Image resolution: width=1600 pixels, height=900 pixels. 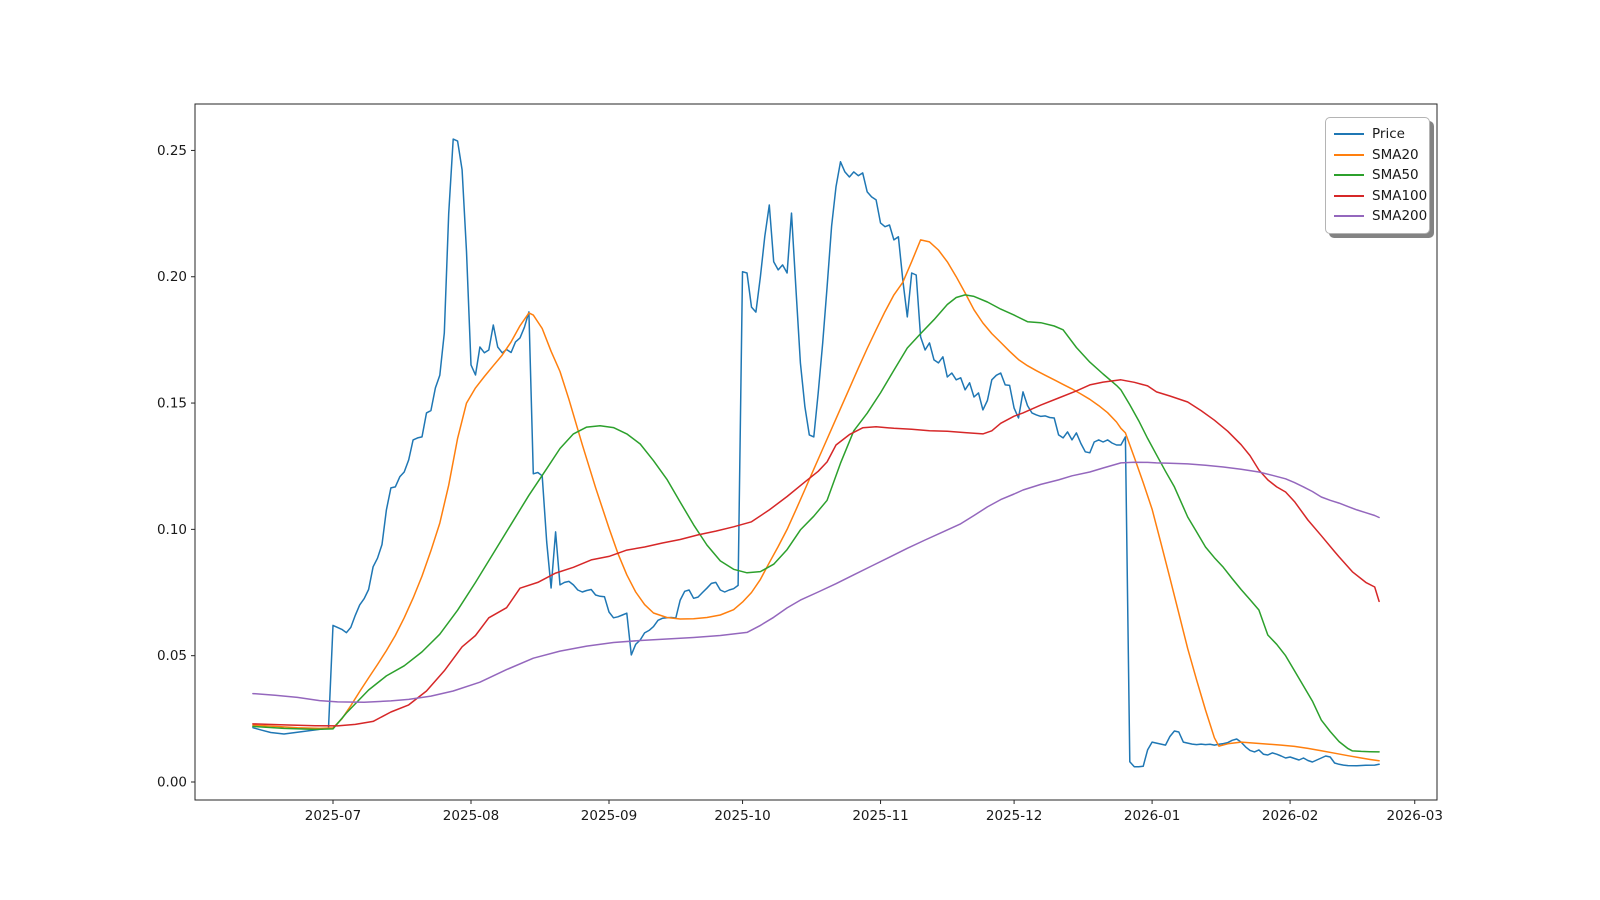 I want to click on legend-label: SMA100, so click(x=1400, y=195).